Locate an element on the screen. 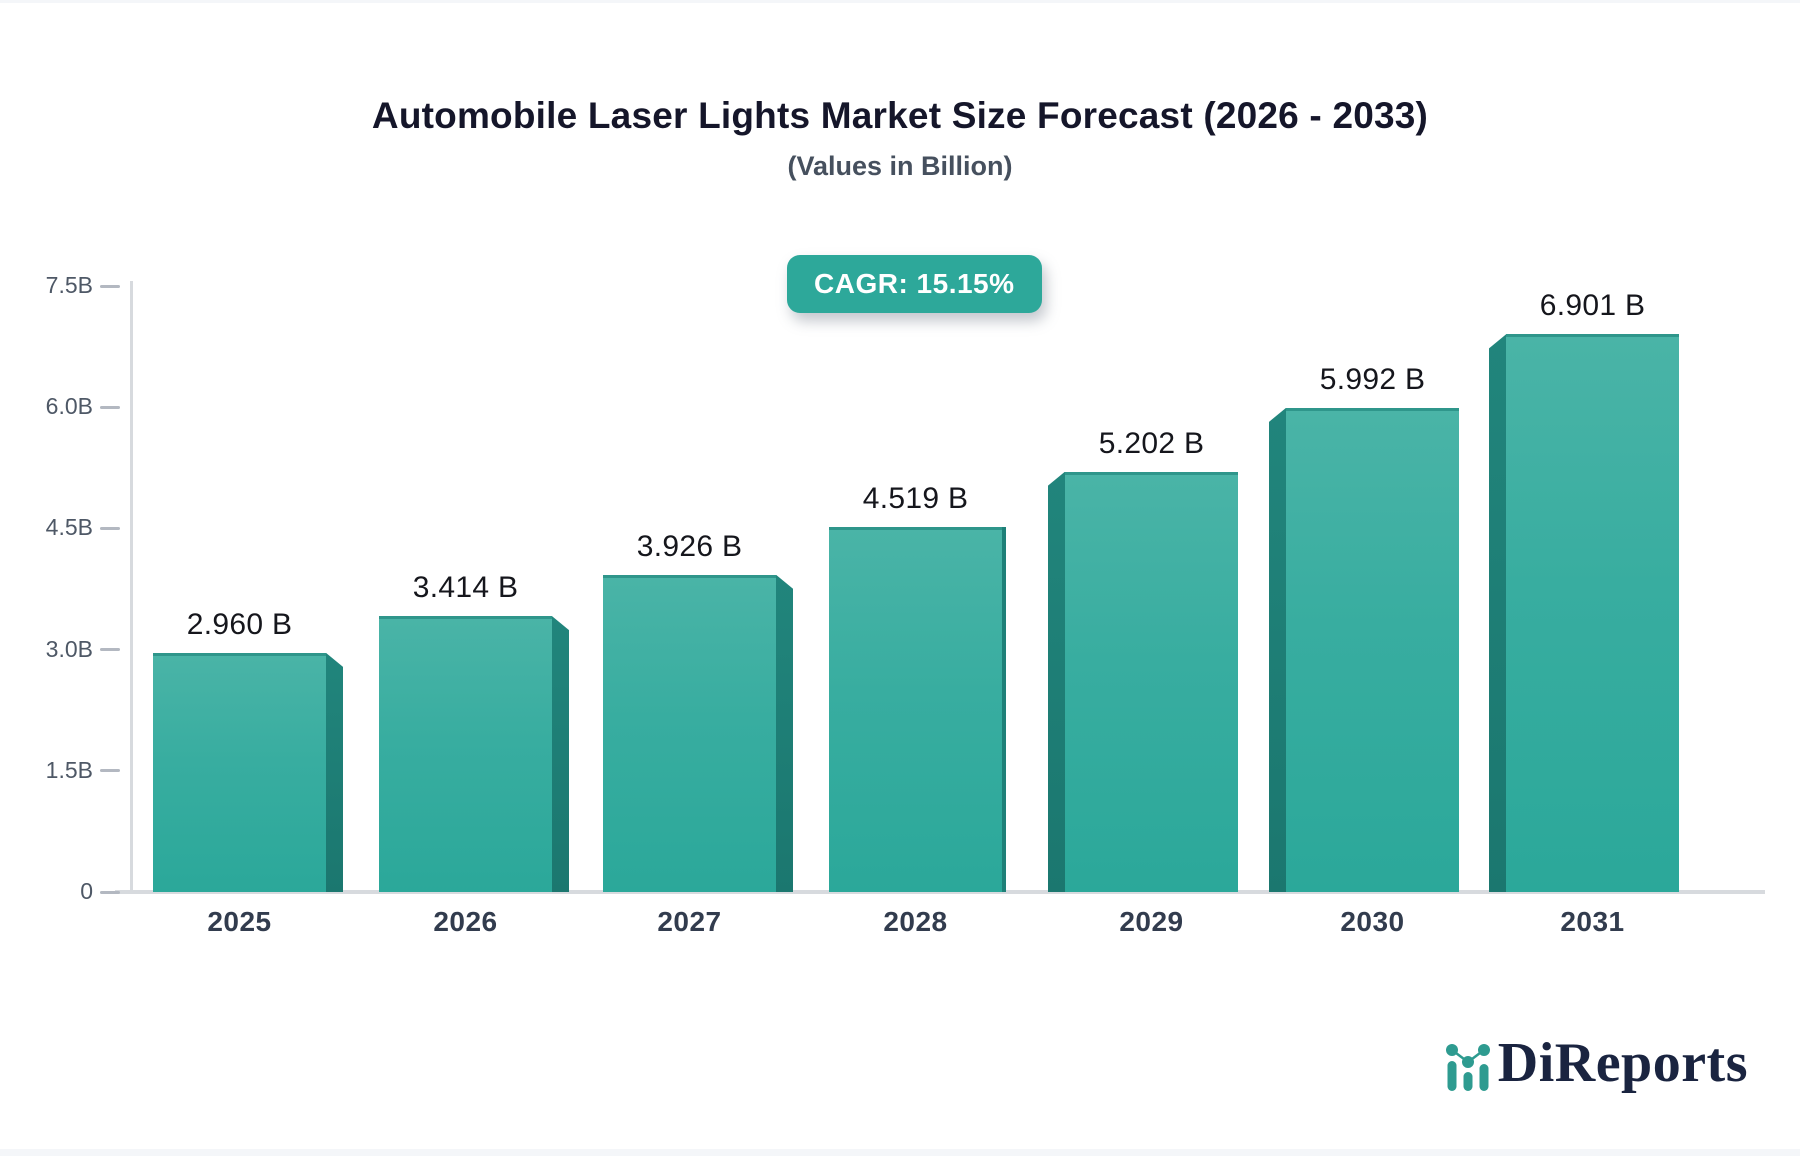  y-axis-tick-label: 0 is located at coordinates (86, 891).